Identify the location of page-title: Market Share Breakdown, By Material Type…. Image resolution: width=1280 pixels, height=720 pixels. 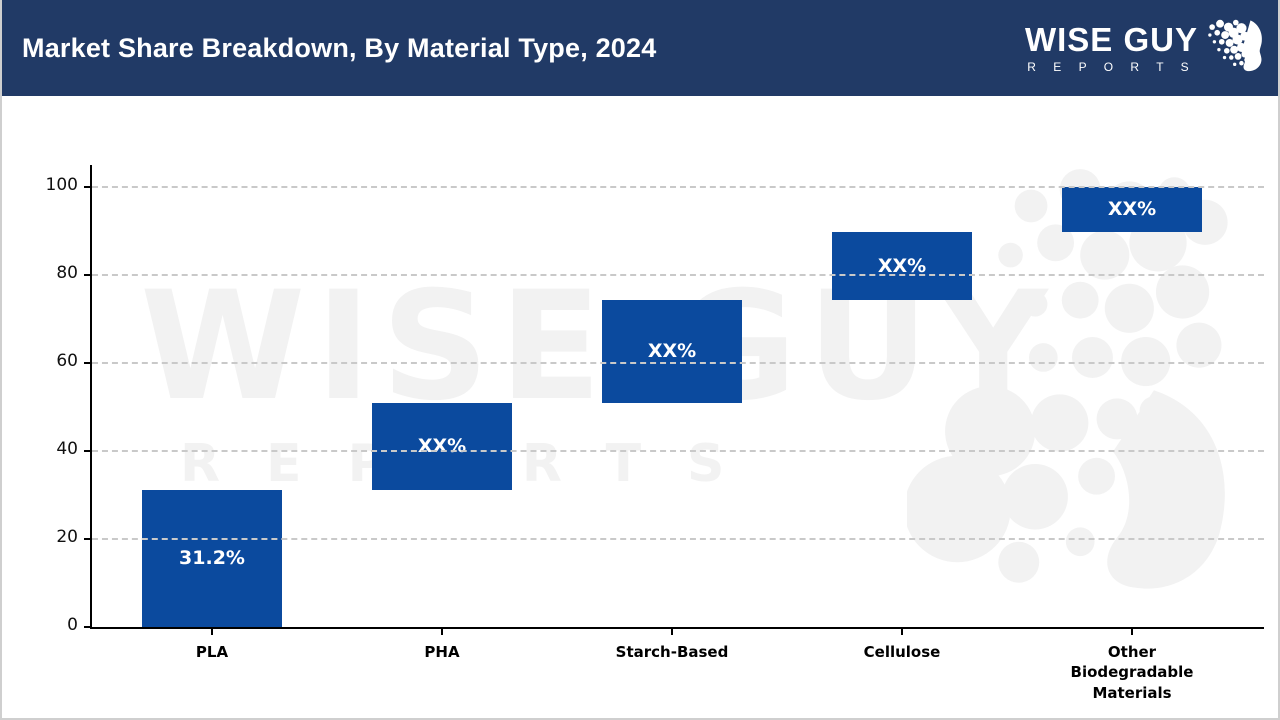
(339, 47).